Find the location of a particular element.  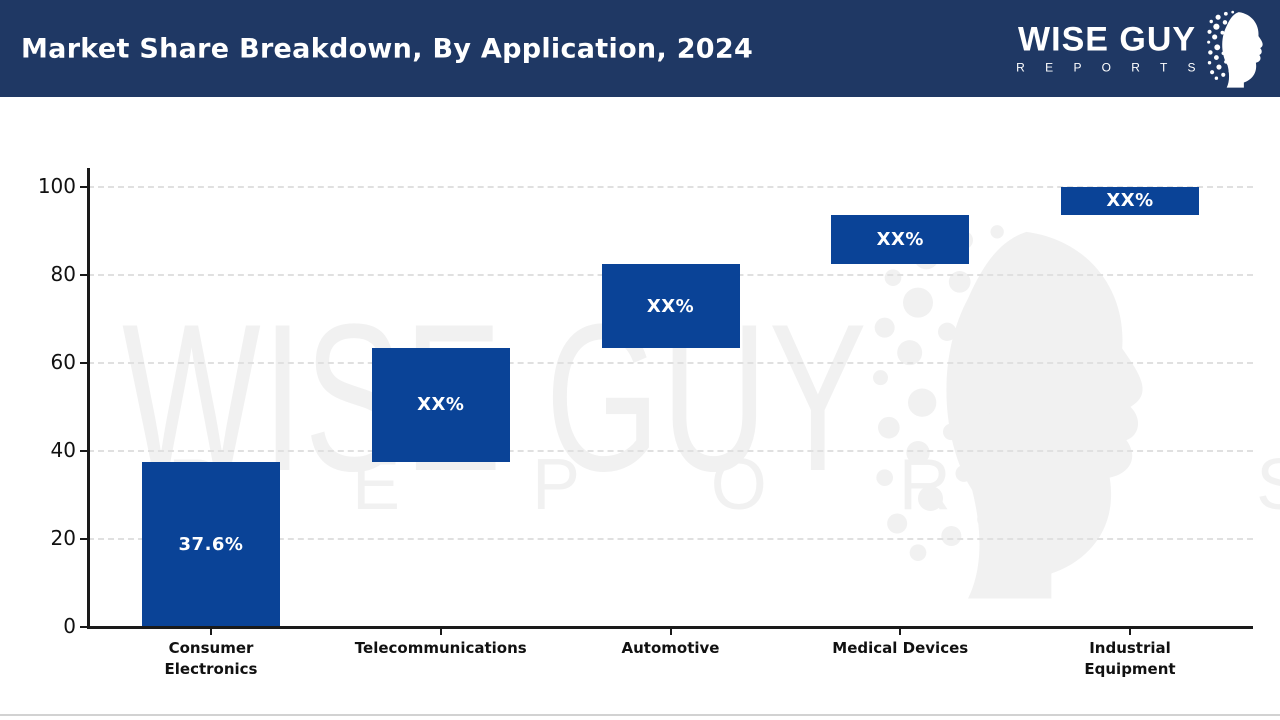

wise-guy-logo: WISE GUY R E P O R T S is located at coordinates (1139, 48).